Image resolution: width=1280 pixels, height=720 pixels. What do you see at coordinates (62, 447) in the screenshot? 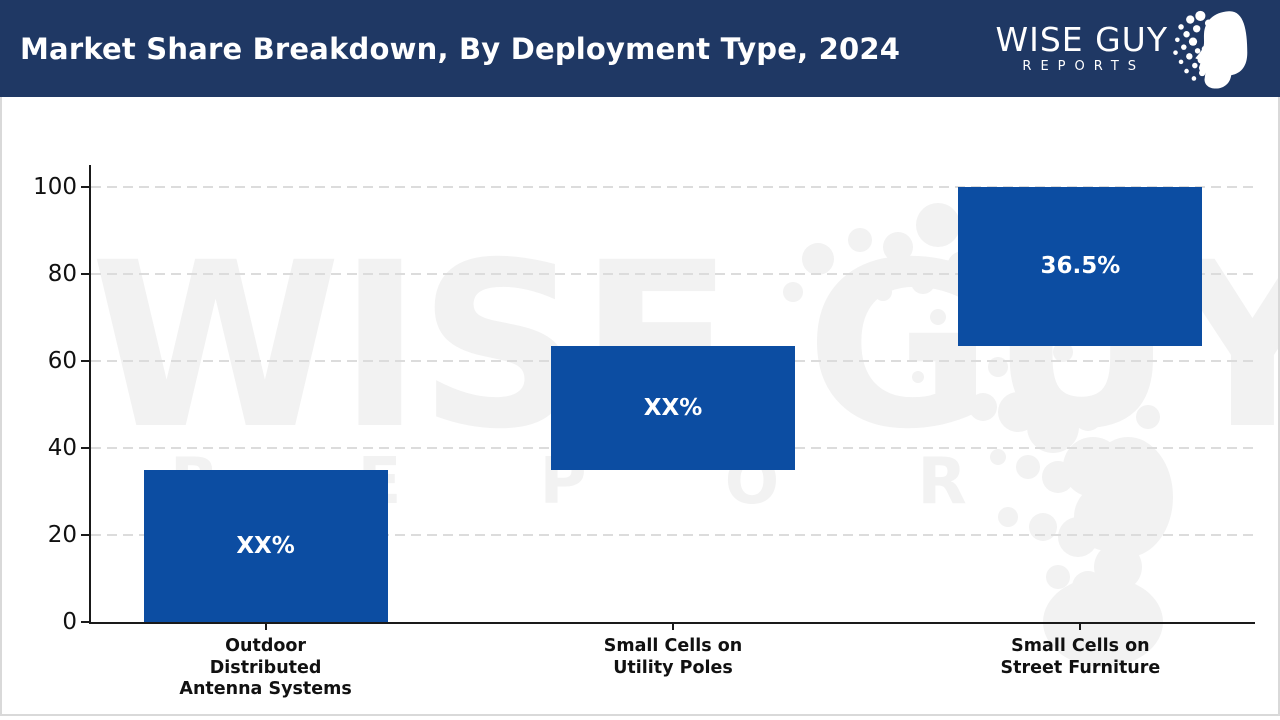
I see `y-axis-tick-label: 40` at bounding box center [62, 447].